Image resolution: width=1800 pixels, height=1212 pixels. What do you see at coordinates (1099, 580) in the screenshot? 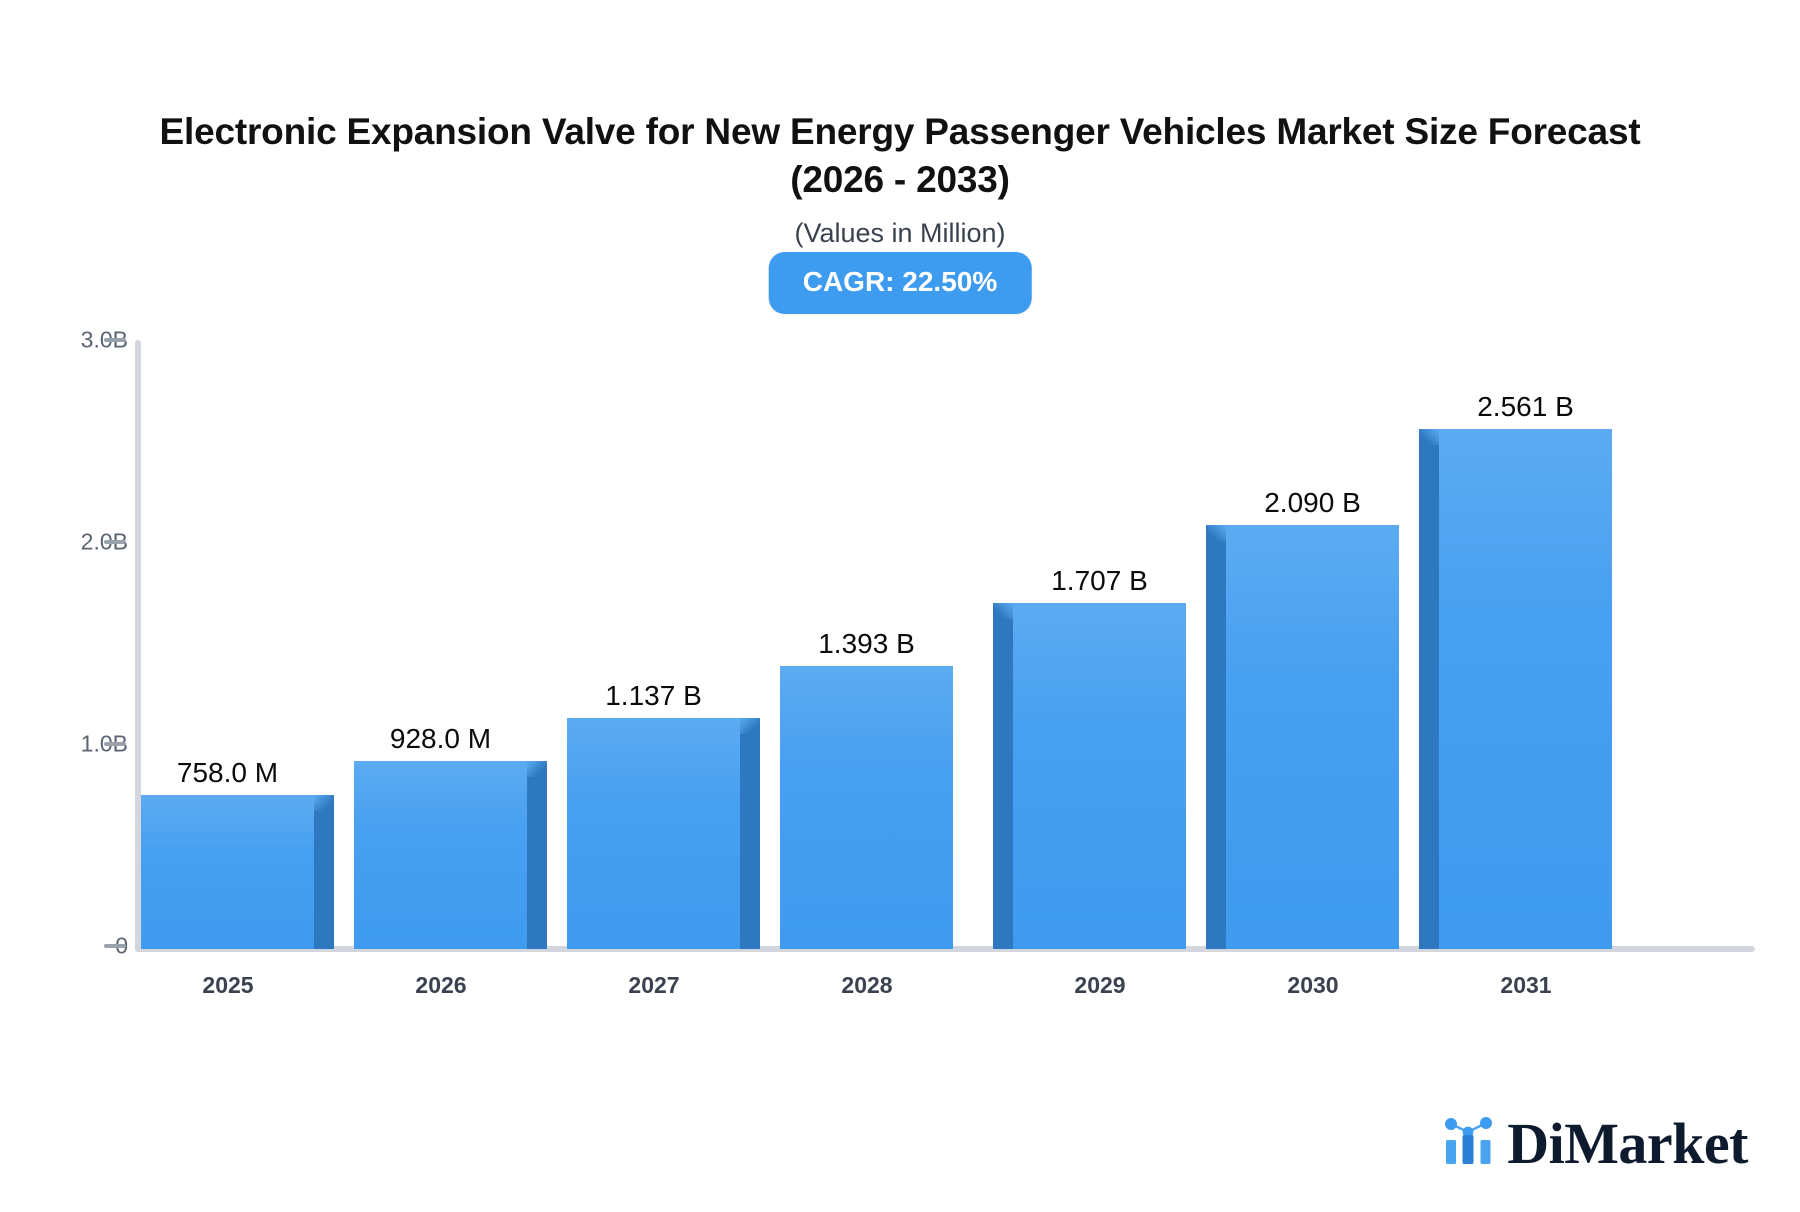
I see `bar-value-label: 1.707 B` at bounding box center [1099, 580].